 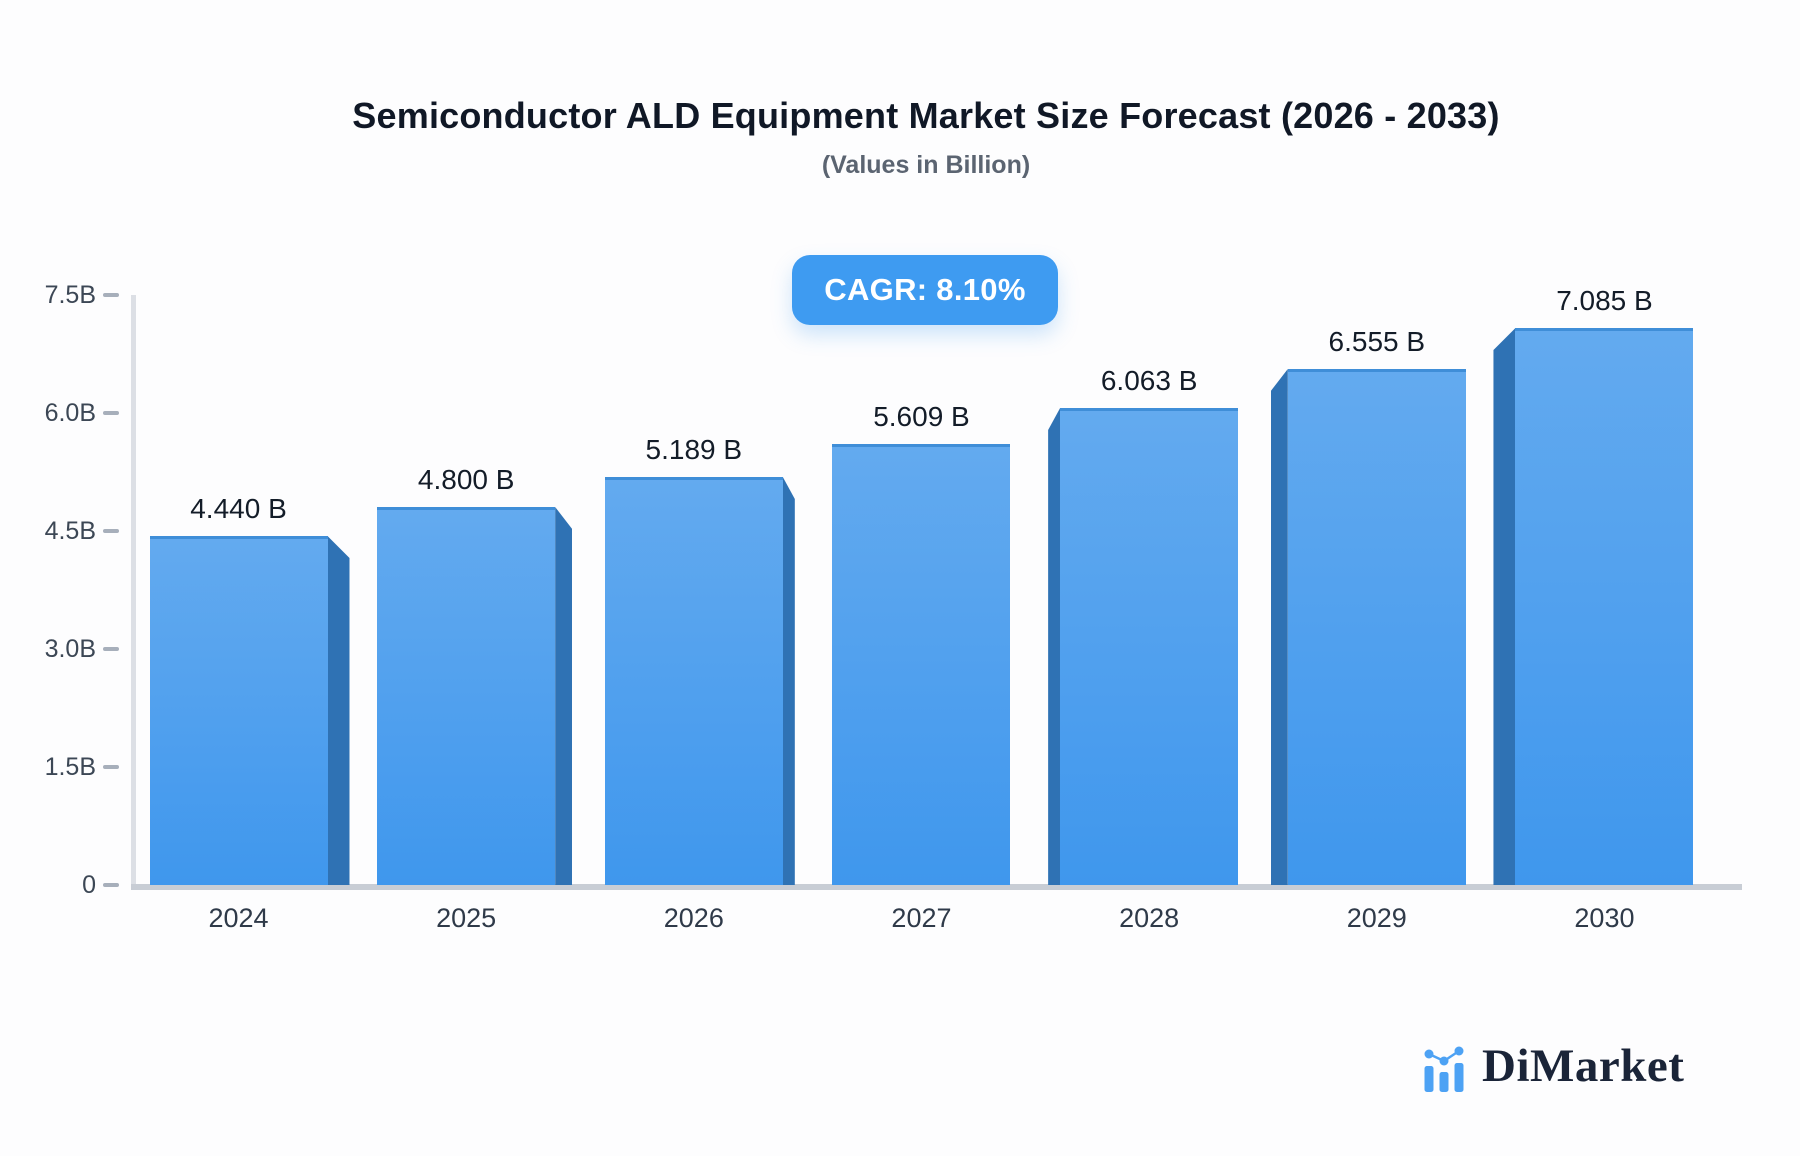 I want to click on bar-value-label: 4.440 B, so click(x=238, y=508).